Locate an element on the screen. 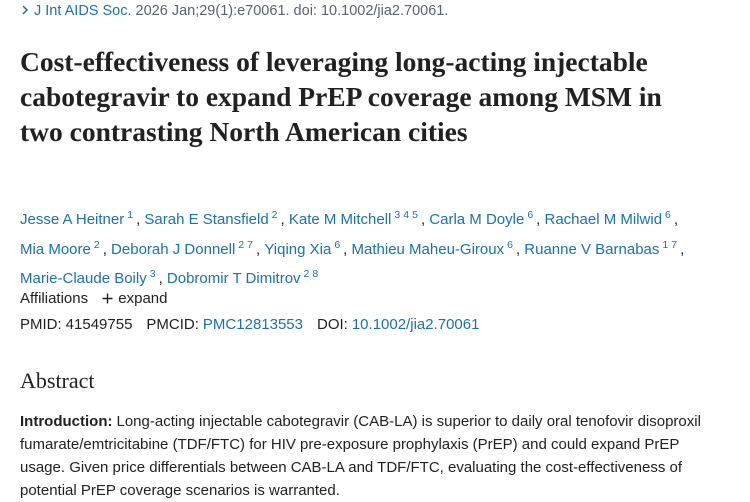 This screenshot has height=502, width=750. author: Dobromir T Dimitrov 2 8 is located at coordinates (244, 277).